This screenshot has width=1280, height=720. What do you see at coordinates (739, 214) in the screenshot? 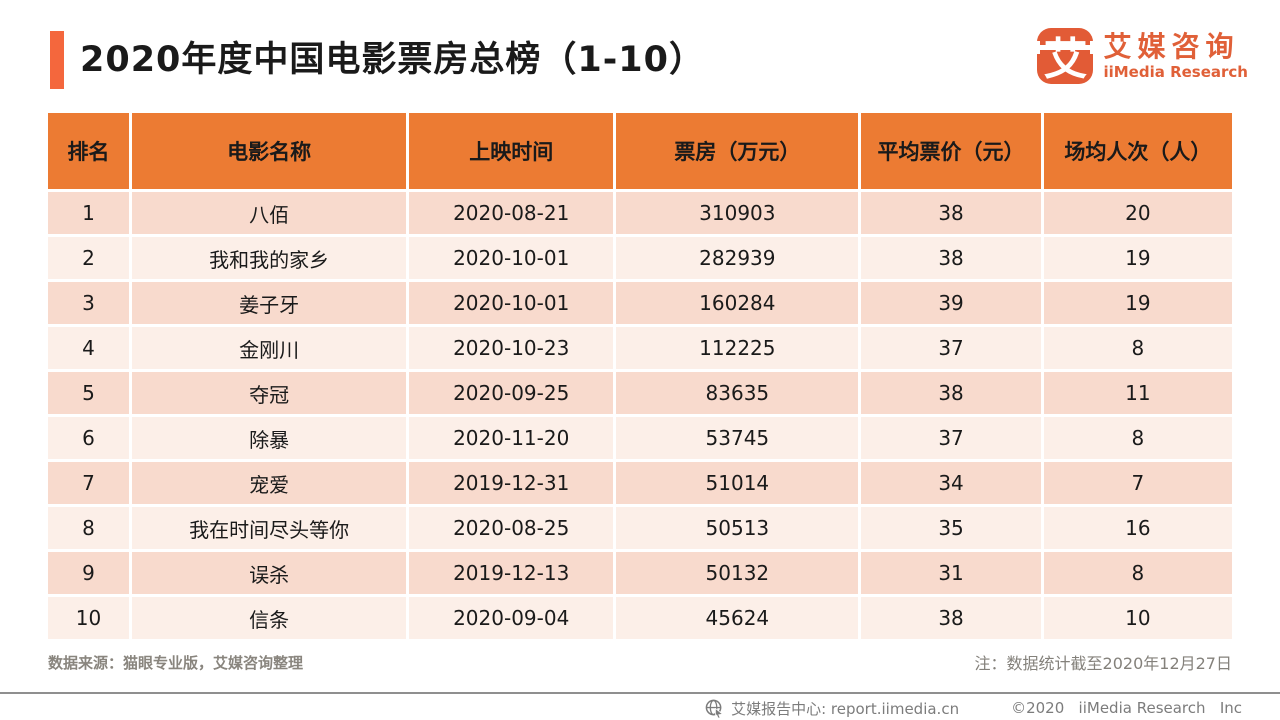
I see `table-cell: 310903` at bounding box center [739, 214].